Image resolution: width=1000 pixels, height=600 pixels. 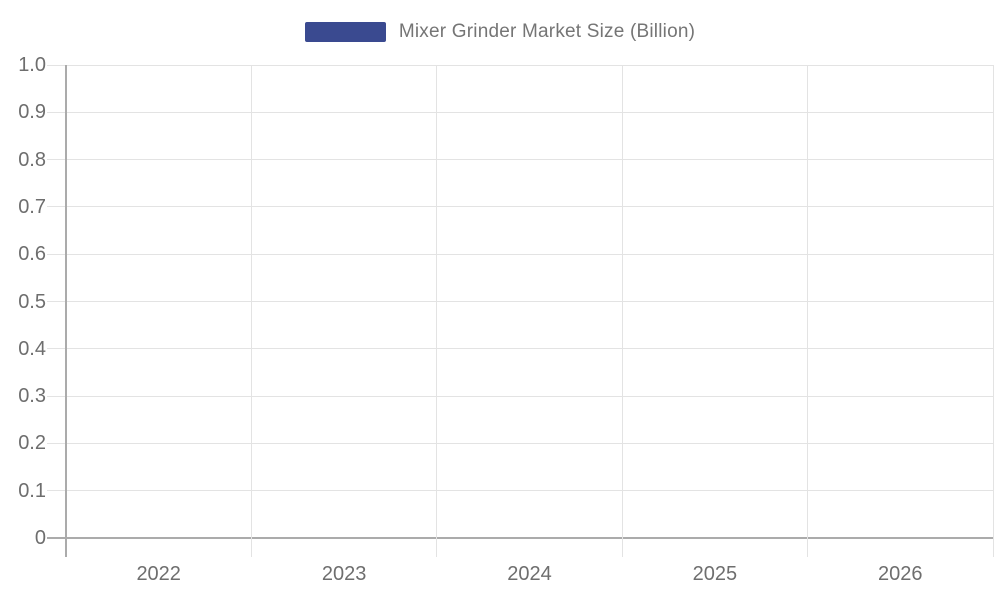 What do you see at coordinates (32, 112) in the screenshot?
I see `y-tick-label: 0.9` at bounding box center [32, 112].